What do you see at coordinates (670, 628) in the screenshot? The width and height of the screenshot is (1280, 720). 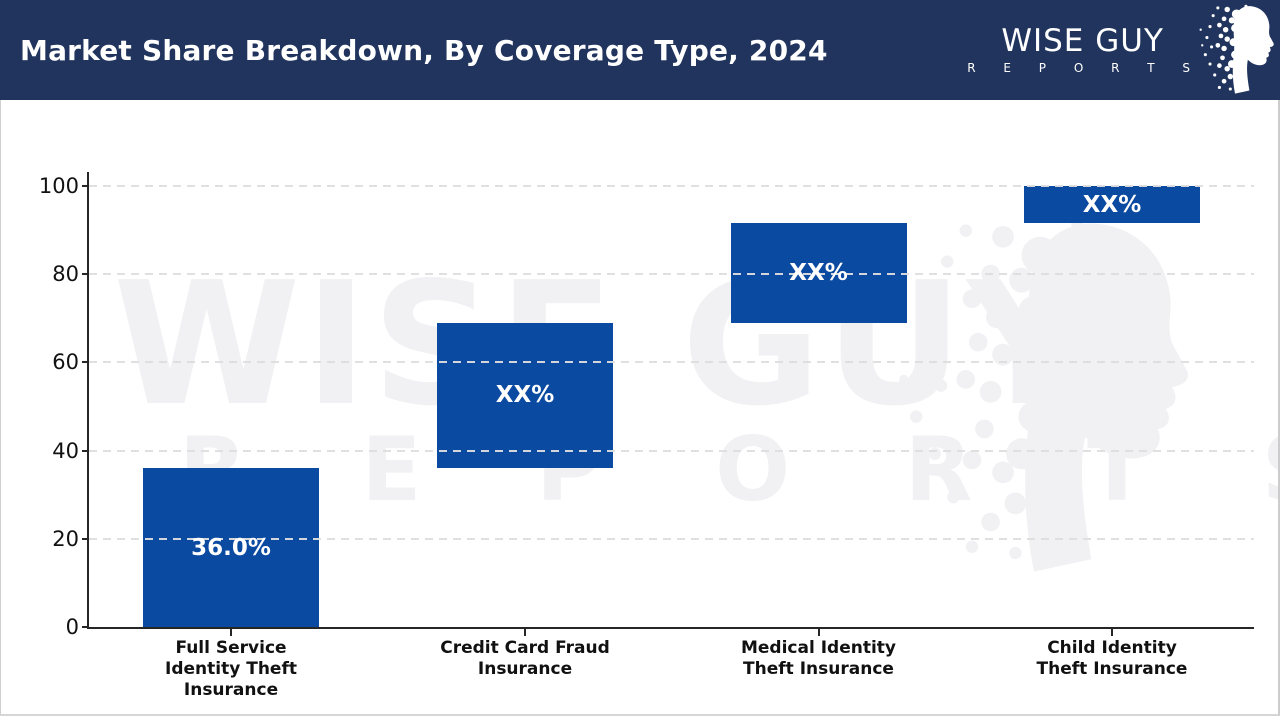 I see `x-axis-line` at bounding box center [670, 628].